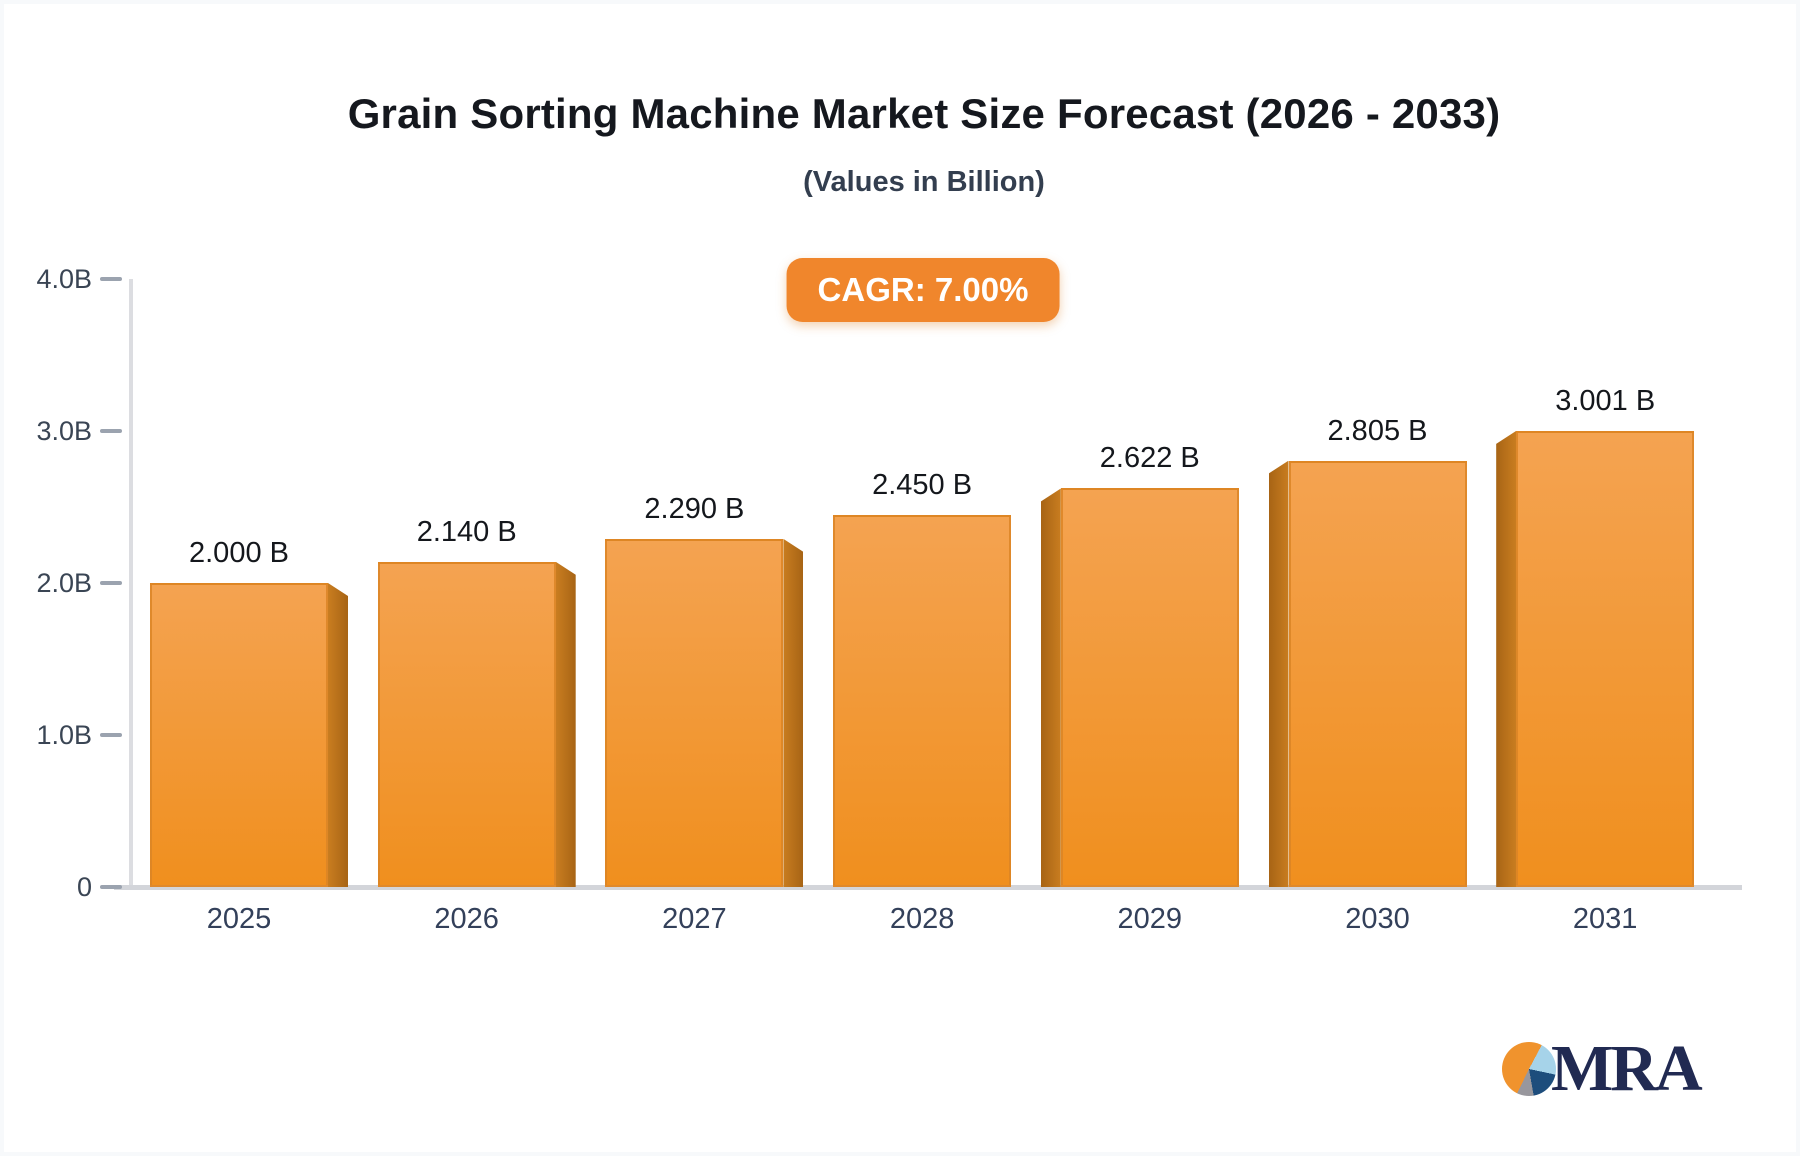 The height and width of the screenshot is (1156, 1800). What do you see at coordinates (924, 182) in the screenshot?
I see `chart-subtitle: (Values in Billion)` at bounding box center [924, 182].